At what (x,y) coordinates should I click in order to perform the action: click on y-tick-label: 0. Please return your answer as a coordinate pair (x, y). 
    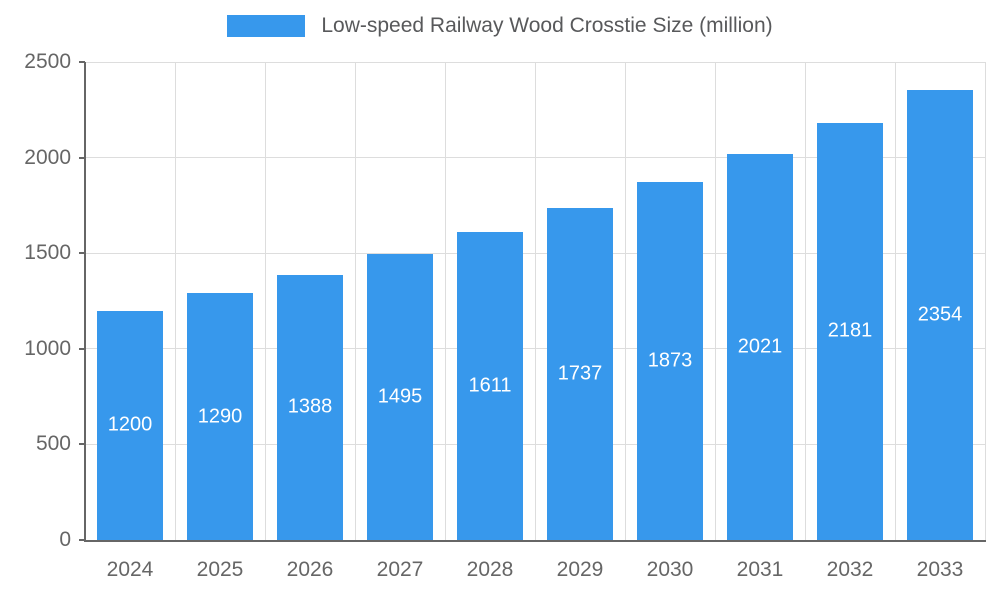
    Looking at the image, I should click on (65, 539).